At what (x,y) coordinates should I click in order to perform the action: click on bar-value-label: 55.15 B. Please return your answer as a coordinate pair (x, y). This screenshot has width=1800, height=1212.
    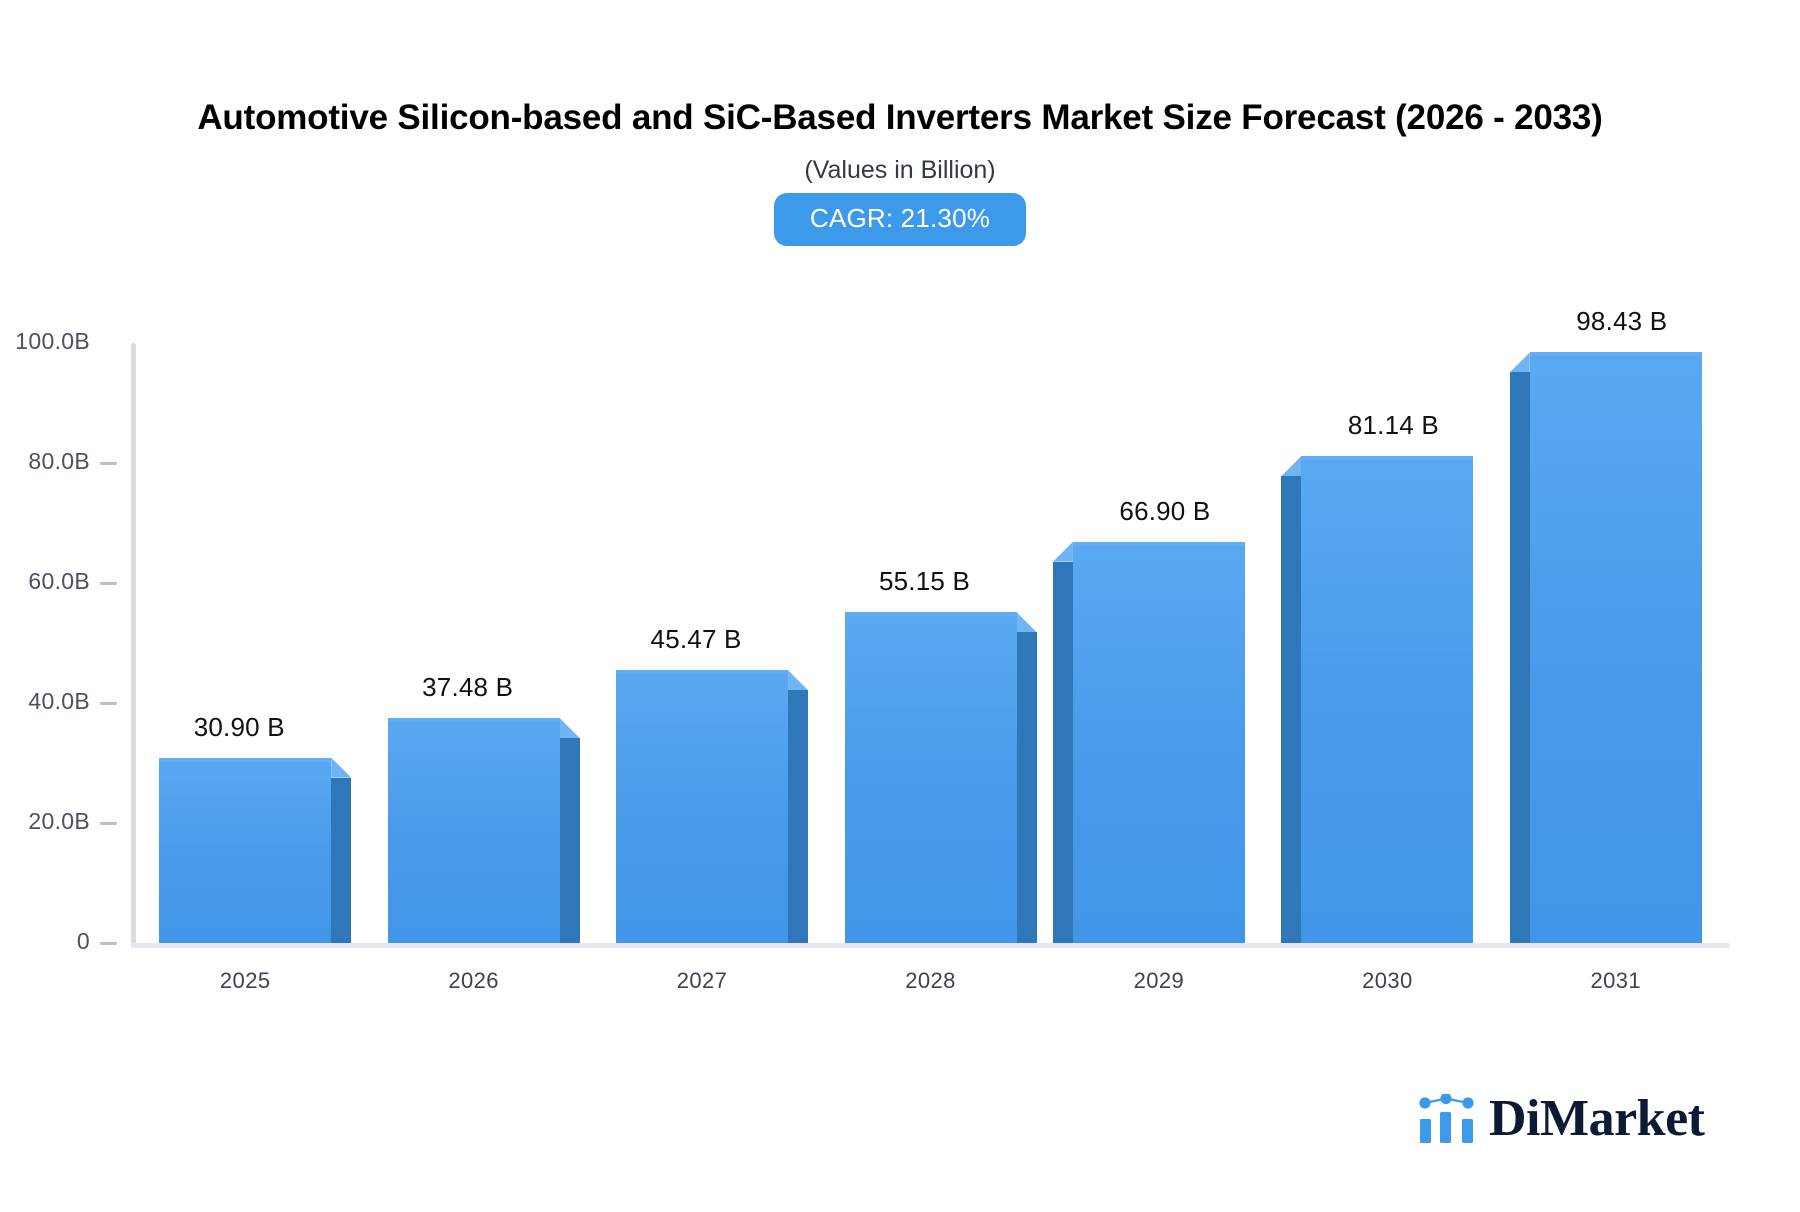
    Looking at the image, I should click on (924, 581).